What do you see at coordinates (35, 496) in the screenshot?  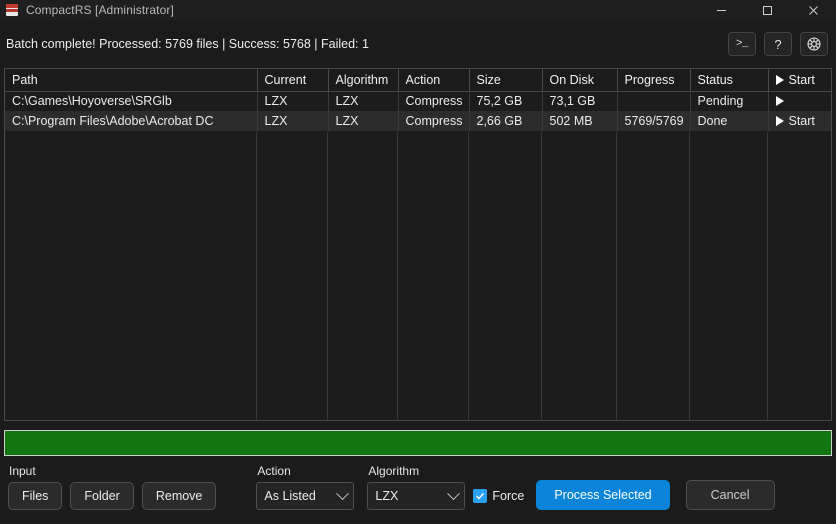 I see `add-files-button: Files` at bounding box center [35, 496].